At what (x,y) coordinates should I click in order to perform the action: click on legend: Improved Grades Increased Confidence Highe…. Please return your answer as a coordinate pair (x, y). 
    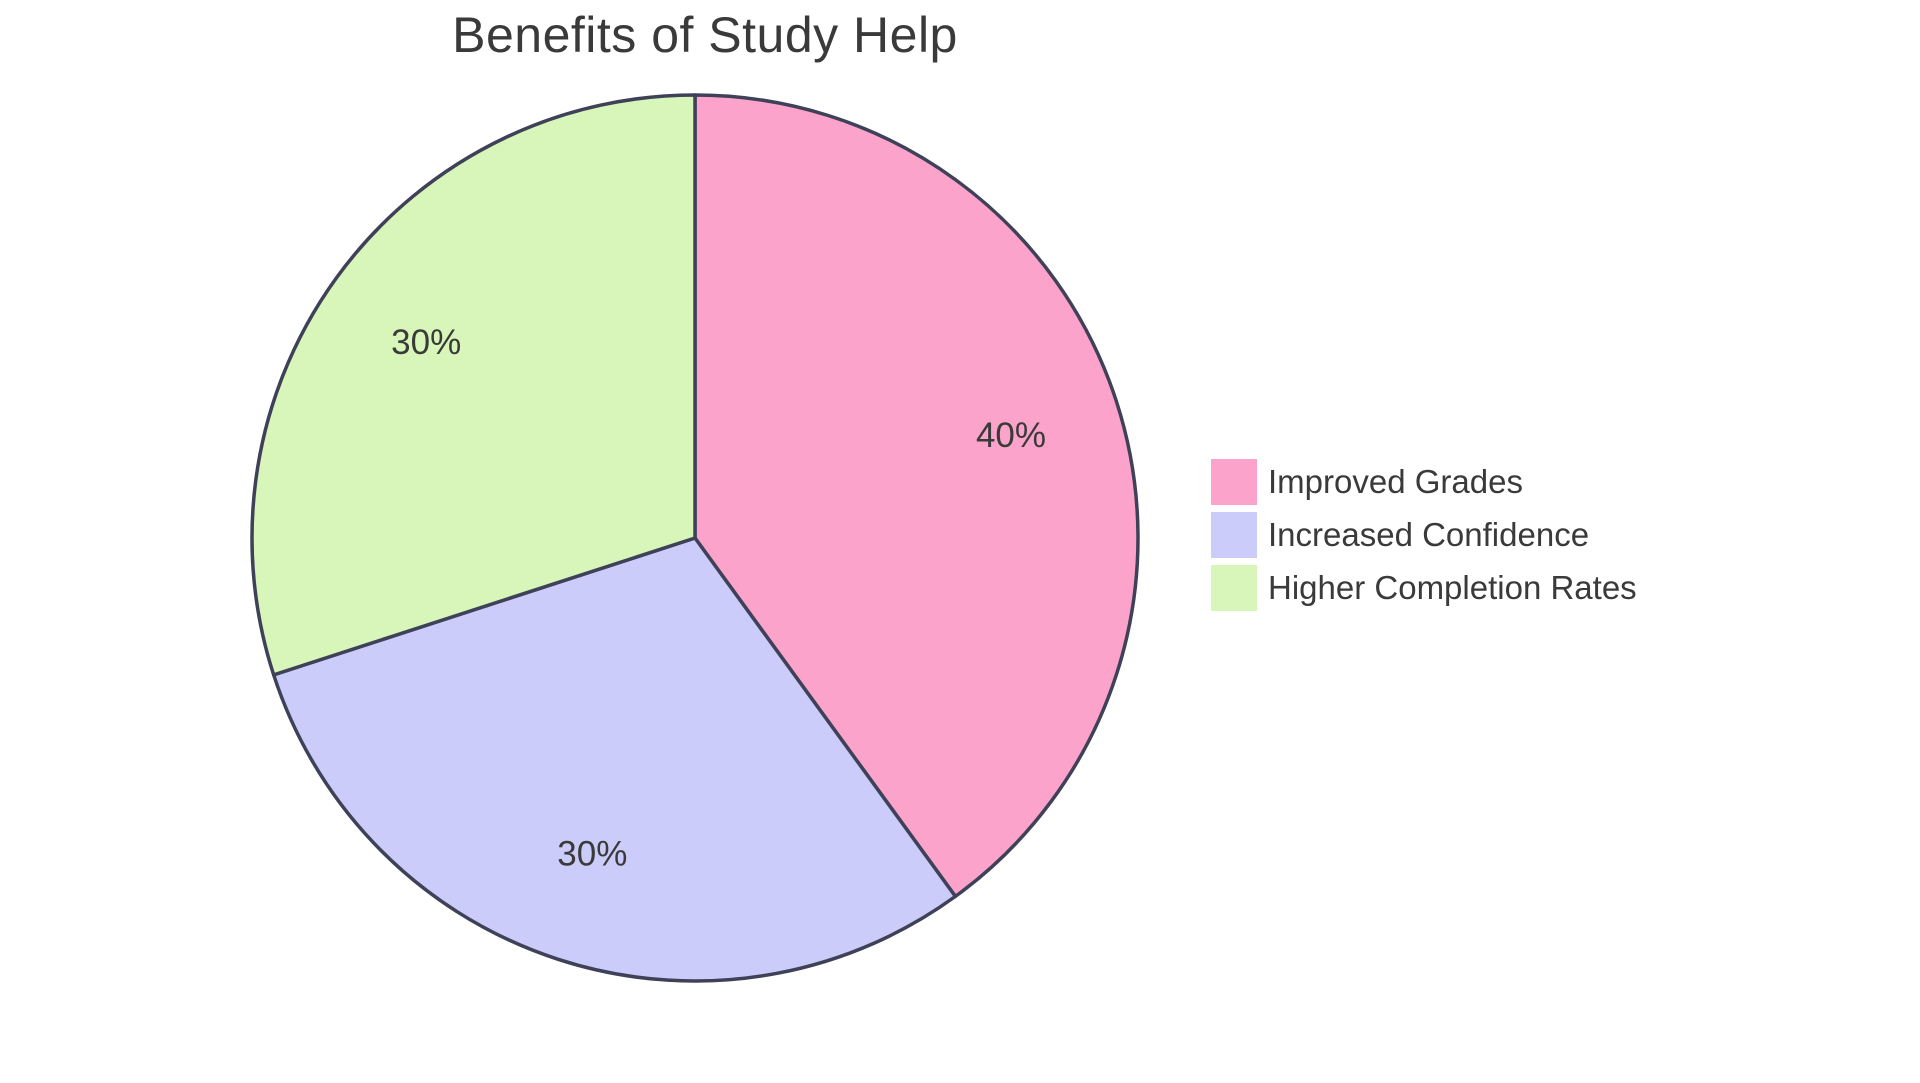
    Looking at the image, I should click on (1424, 535).